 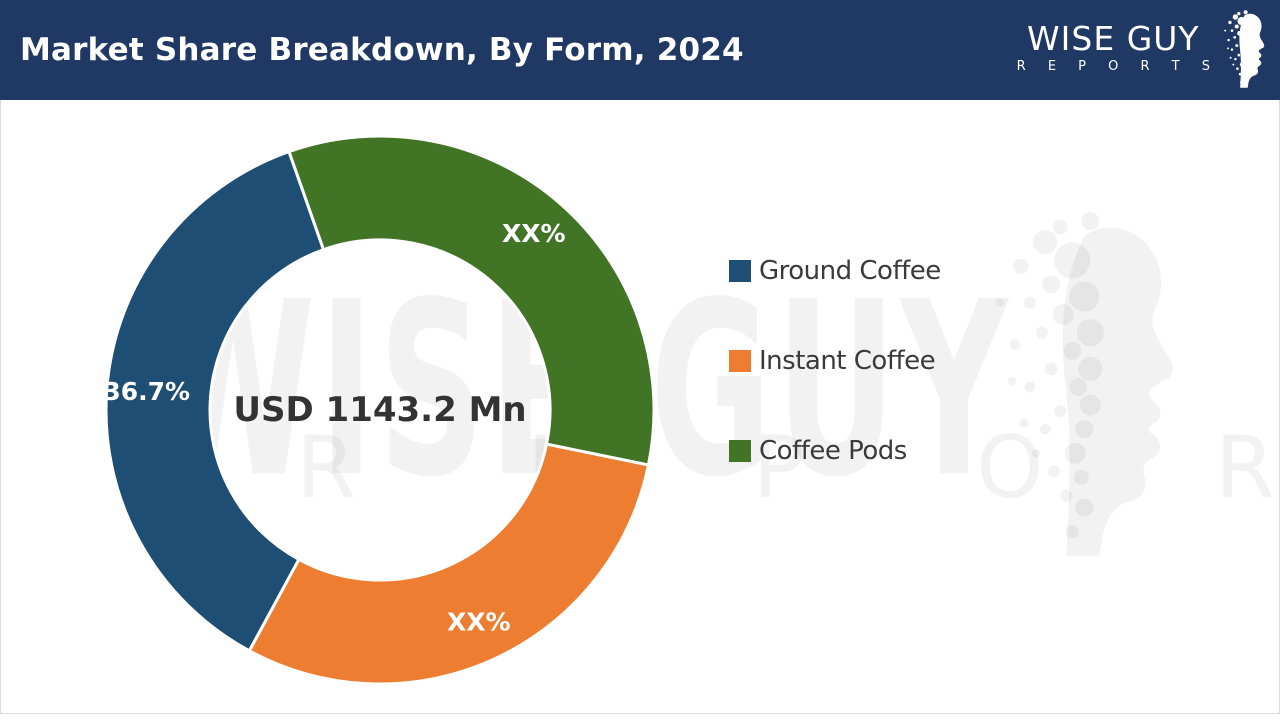 I want to click on logo-wordmark: WISE GUY, so click(x=1113, y=39).